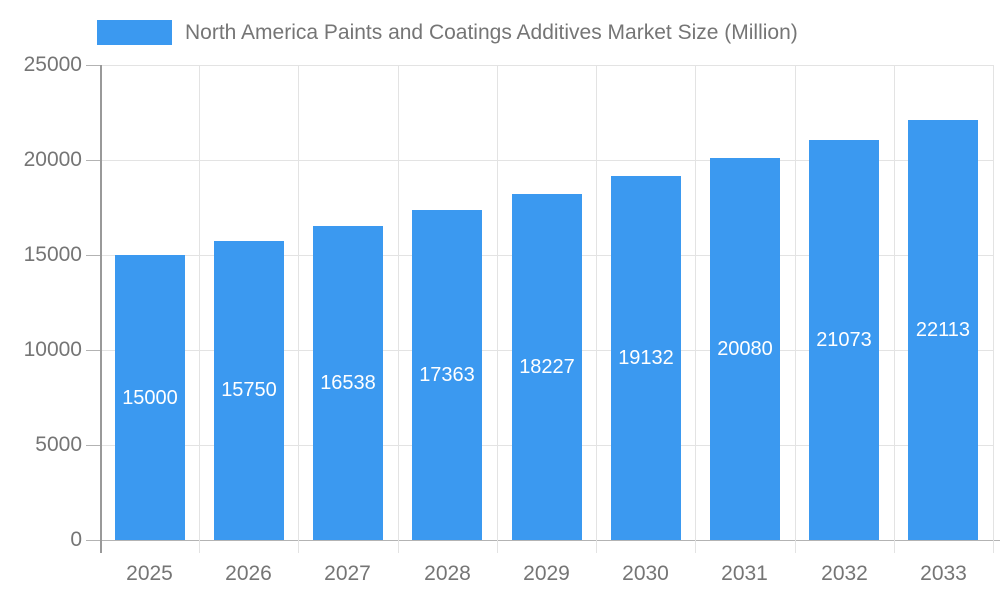 This screenshot has height=600, width=1000. Describe the element at coordinates (52, 159) in the screenshot. I see `y-axis-tick-label: 20000` at that location.